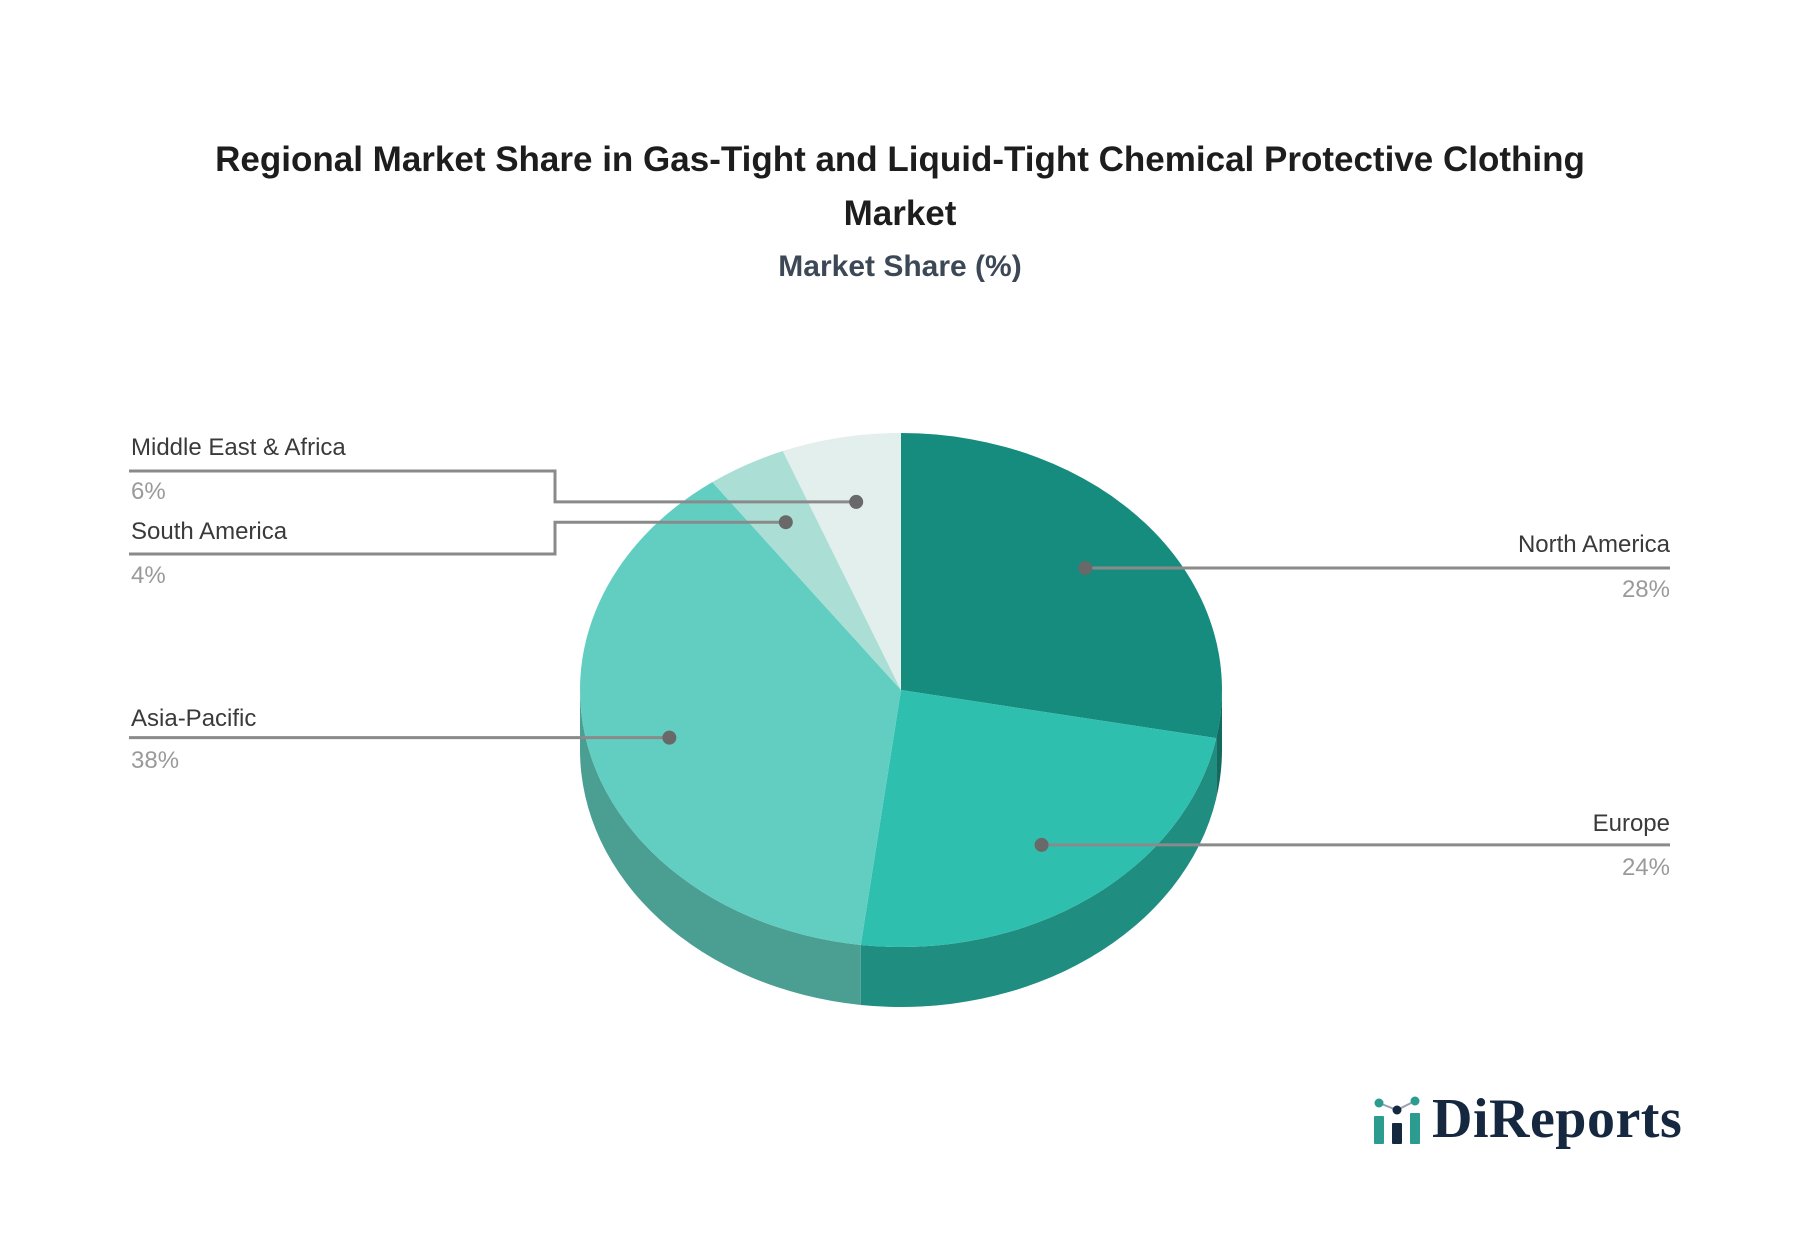 The width and height of the screenshot is (1800, 1252). What do you see at coordinates (856, 501) in the screenshot?
I see `leader-dot-middle-east-africa` at bounding box center [856, 501].